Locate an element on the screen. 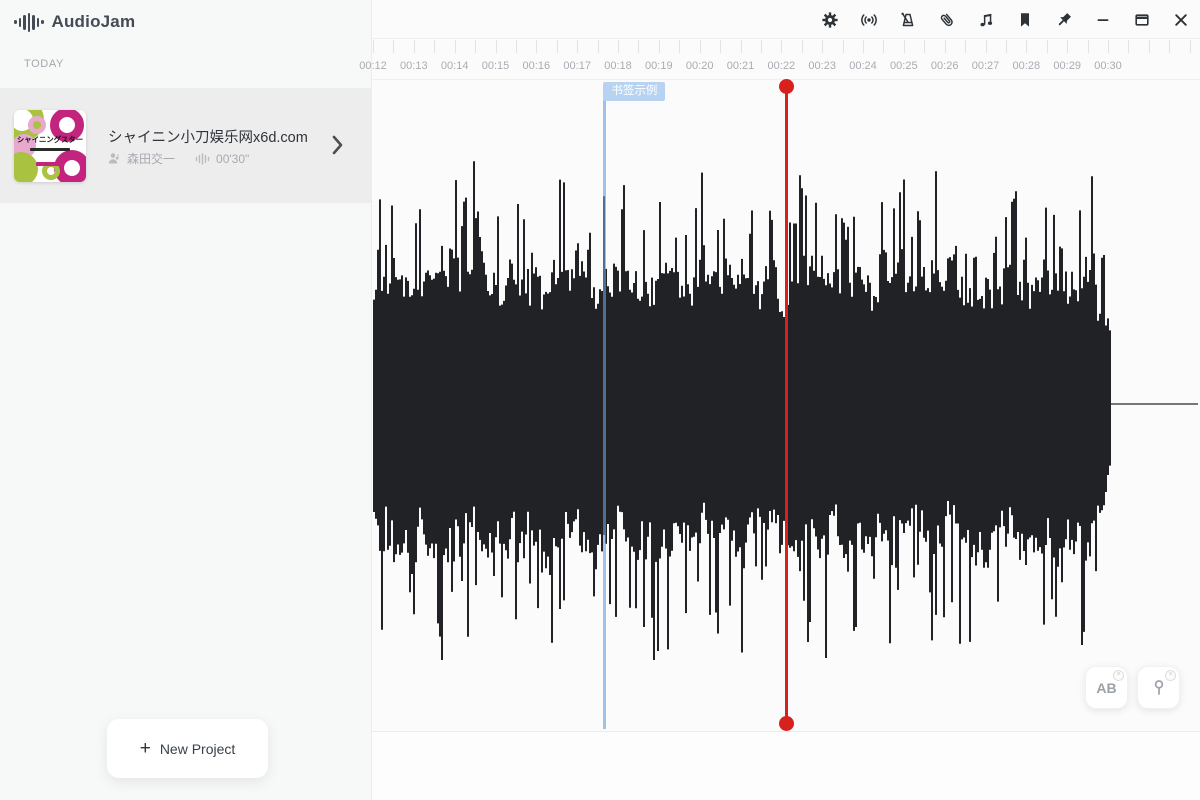  bookmark-marker-label: 书签示例 is located at coordinates (634, 91).